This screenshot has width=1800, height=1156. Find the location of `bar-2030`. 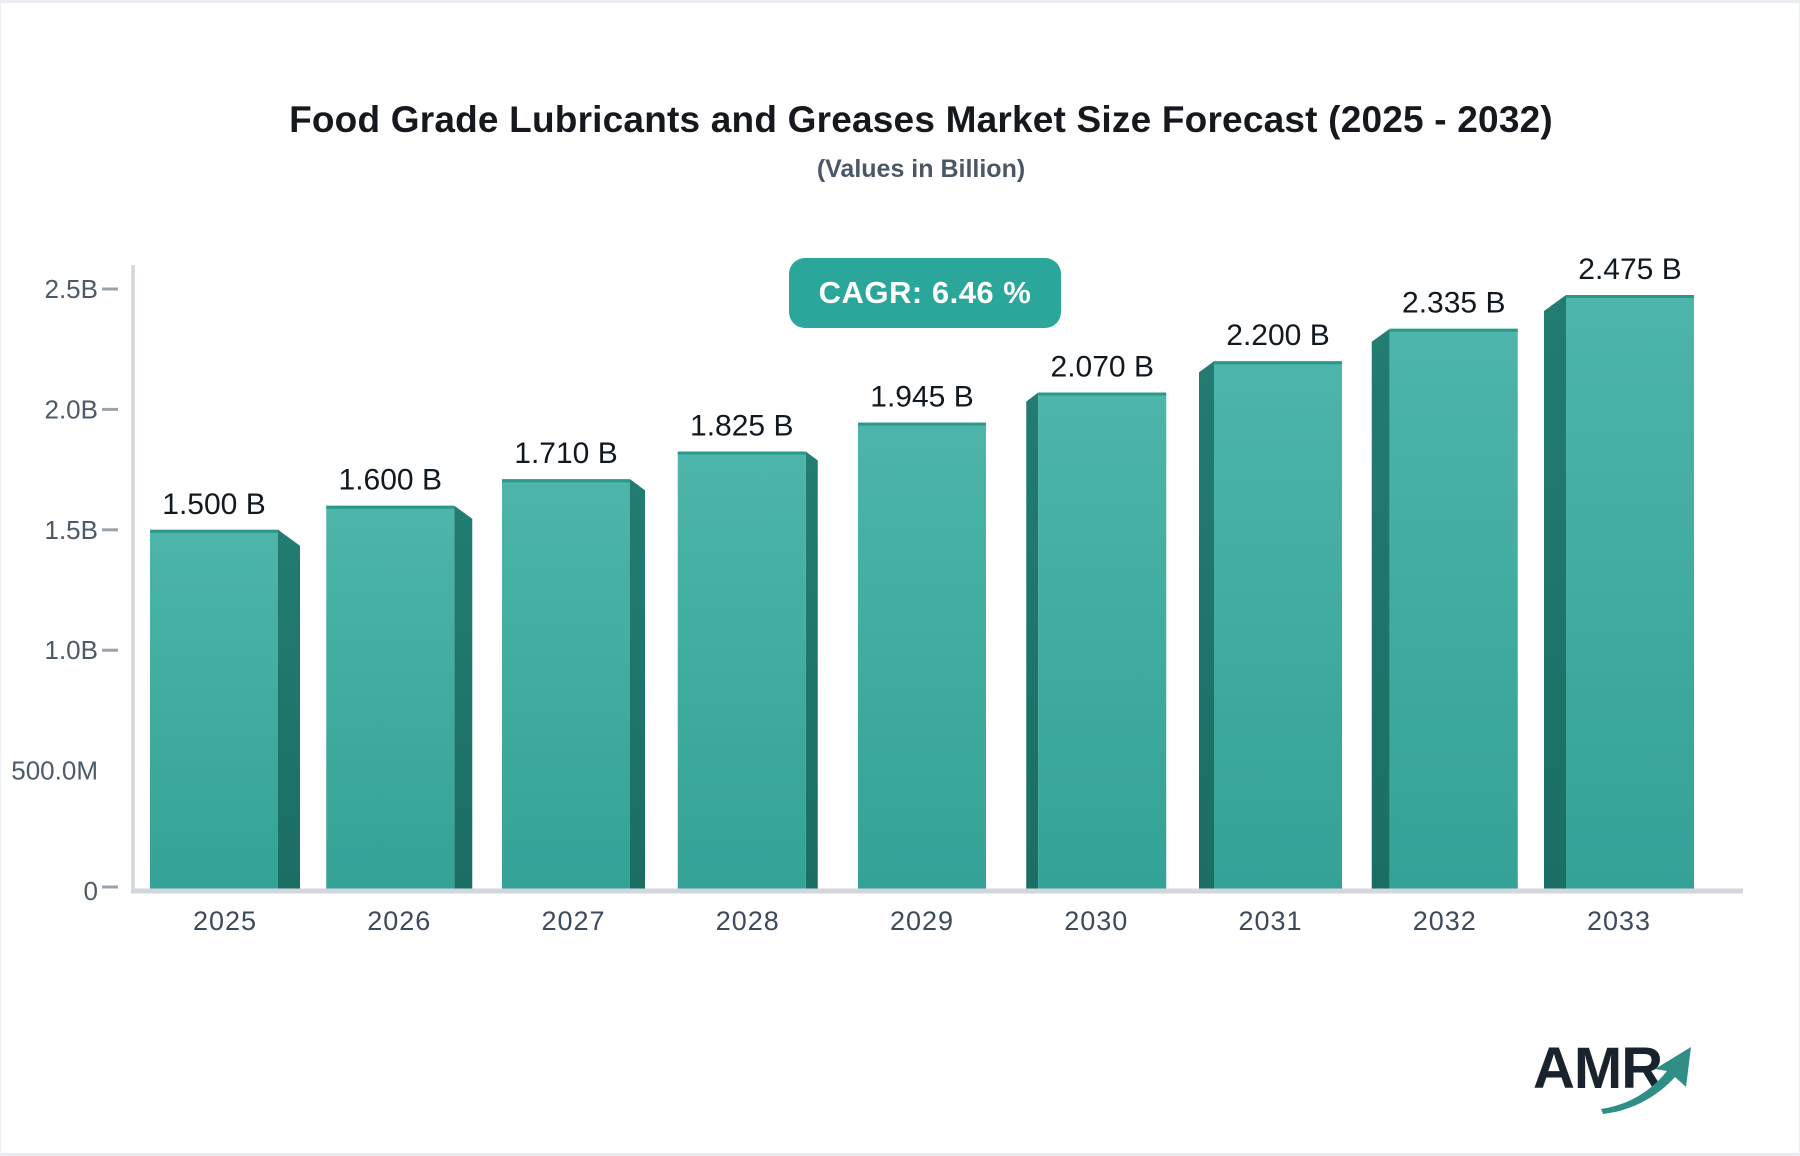

bar-2030 is located at coordinates (1096, 642).